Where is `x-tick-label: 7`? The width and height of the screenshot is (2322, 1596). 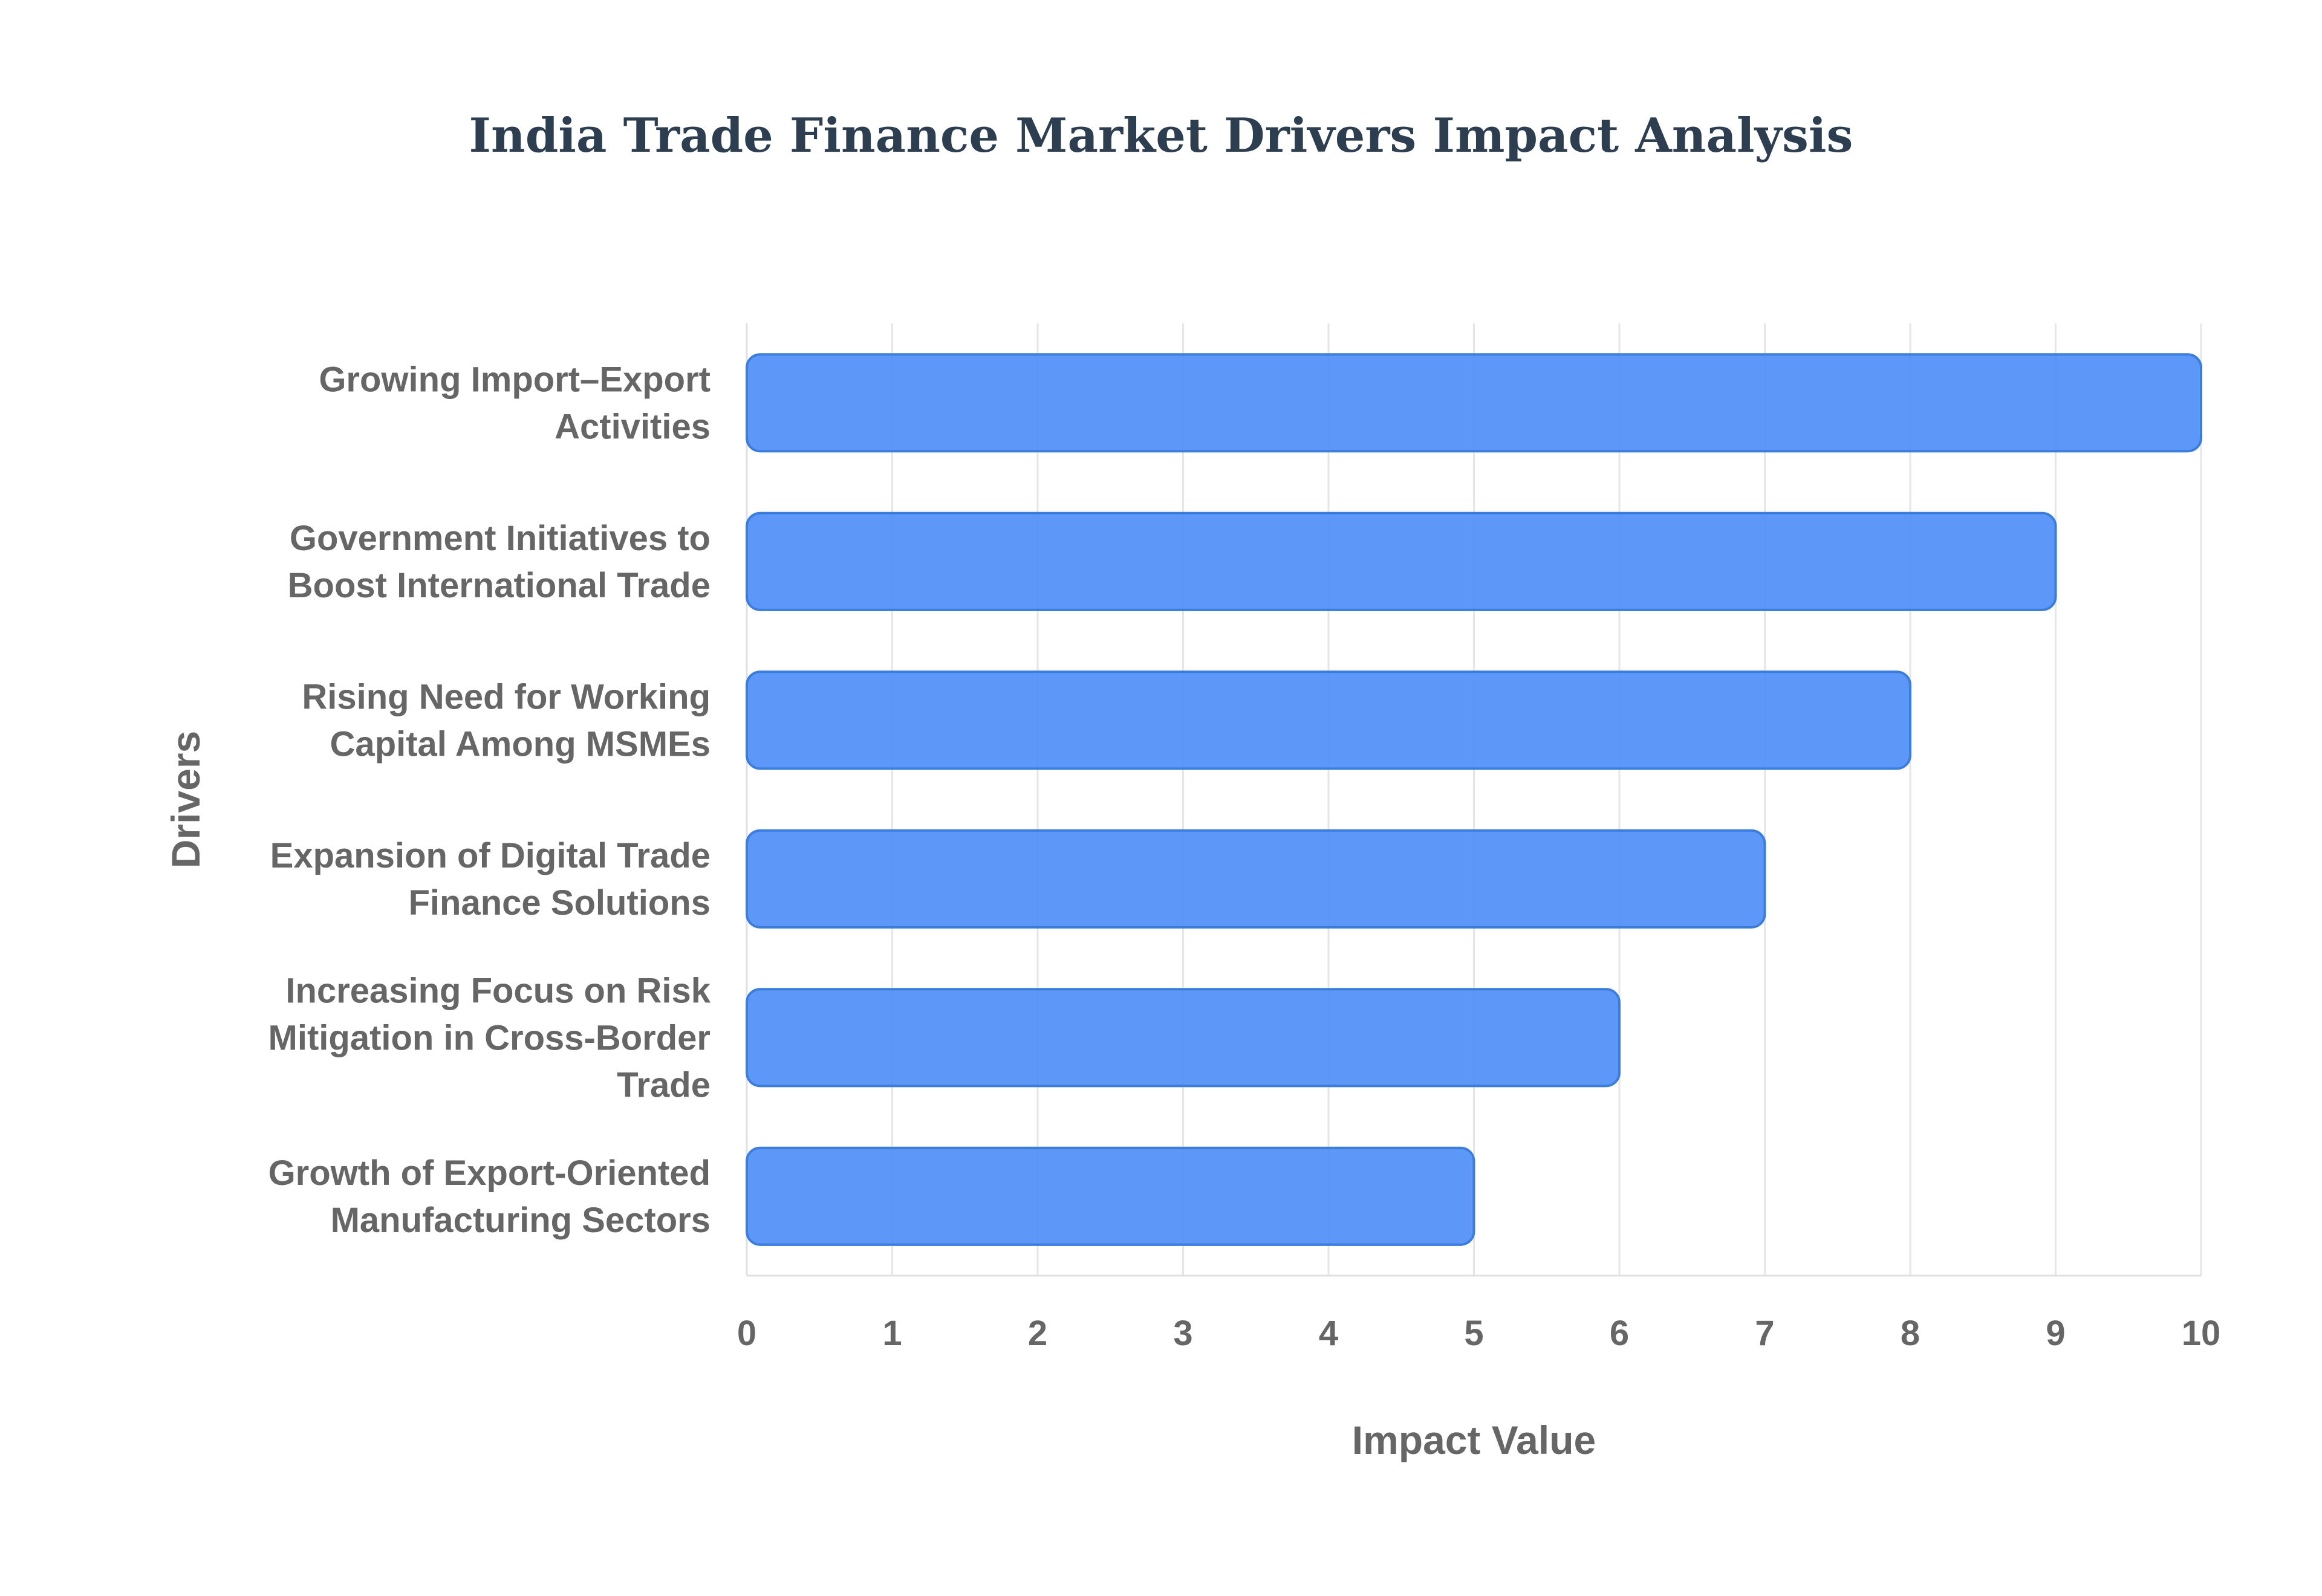
x-tick-label: 7 is located at coordinates (1765, 1333).